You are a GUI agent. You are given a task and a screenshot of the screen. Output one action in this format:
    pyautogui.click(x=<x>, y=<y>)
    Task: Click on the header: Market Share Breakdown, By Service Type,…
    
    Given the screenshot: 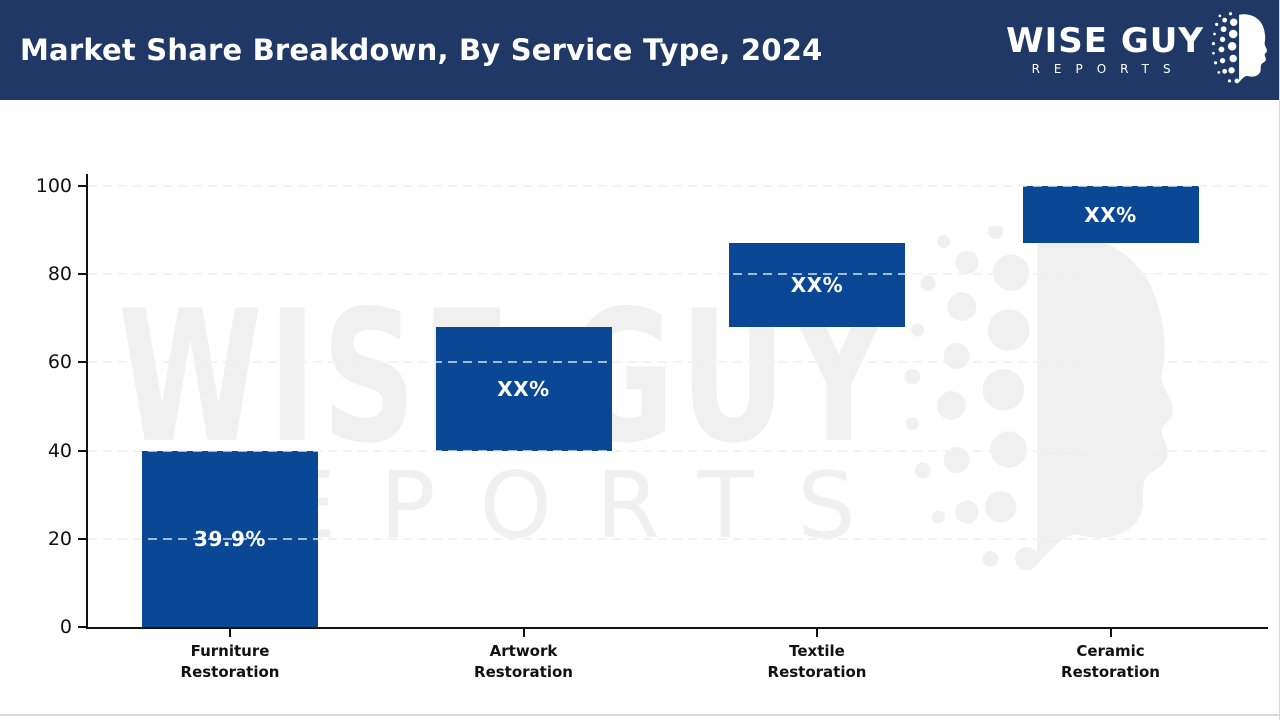 What is the action you would take?
    pyautogui.click(x=639, y=50)
    